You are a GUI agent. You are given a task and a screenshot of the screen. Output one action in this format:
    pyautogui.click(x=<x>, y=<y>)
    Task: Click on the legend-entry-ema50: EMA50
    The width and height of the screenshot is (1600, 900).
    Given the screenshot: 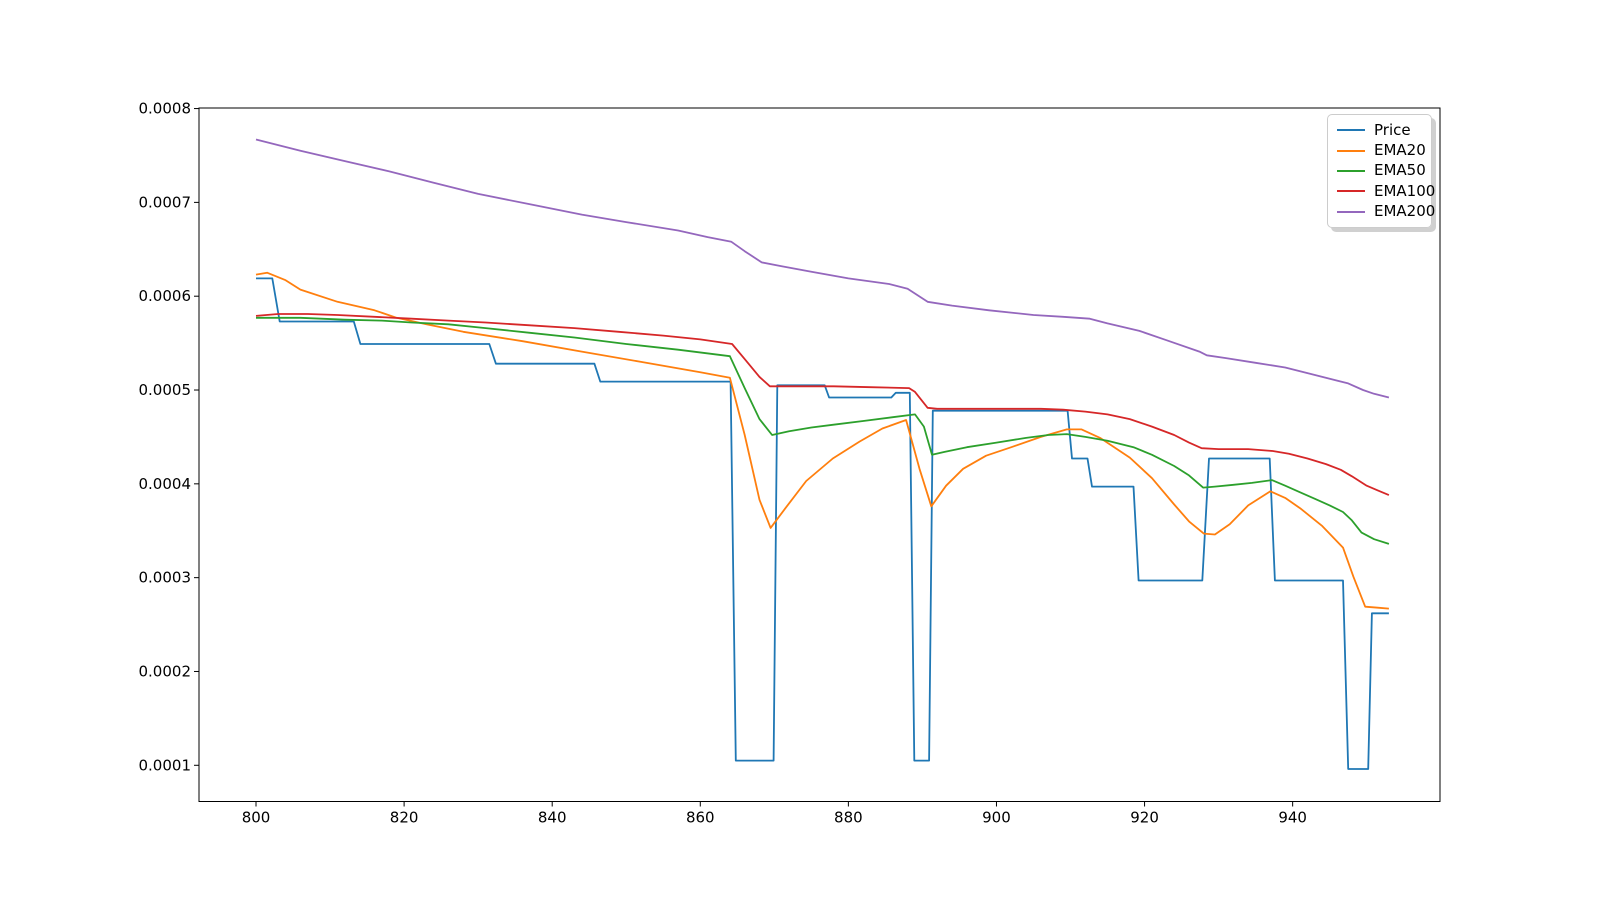 What is the action you would take?
    pyautogui.click(x=1381, y=171)
    